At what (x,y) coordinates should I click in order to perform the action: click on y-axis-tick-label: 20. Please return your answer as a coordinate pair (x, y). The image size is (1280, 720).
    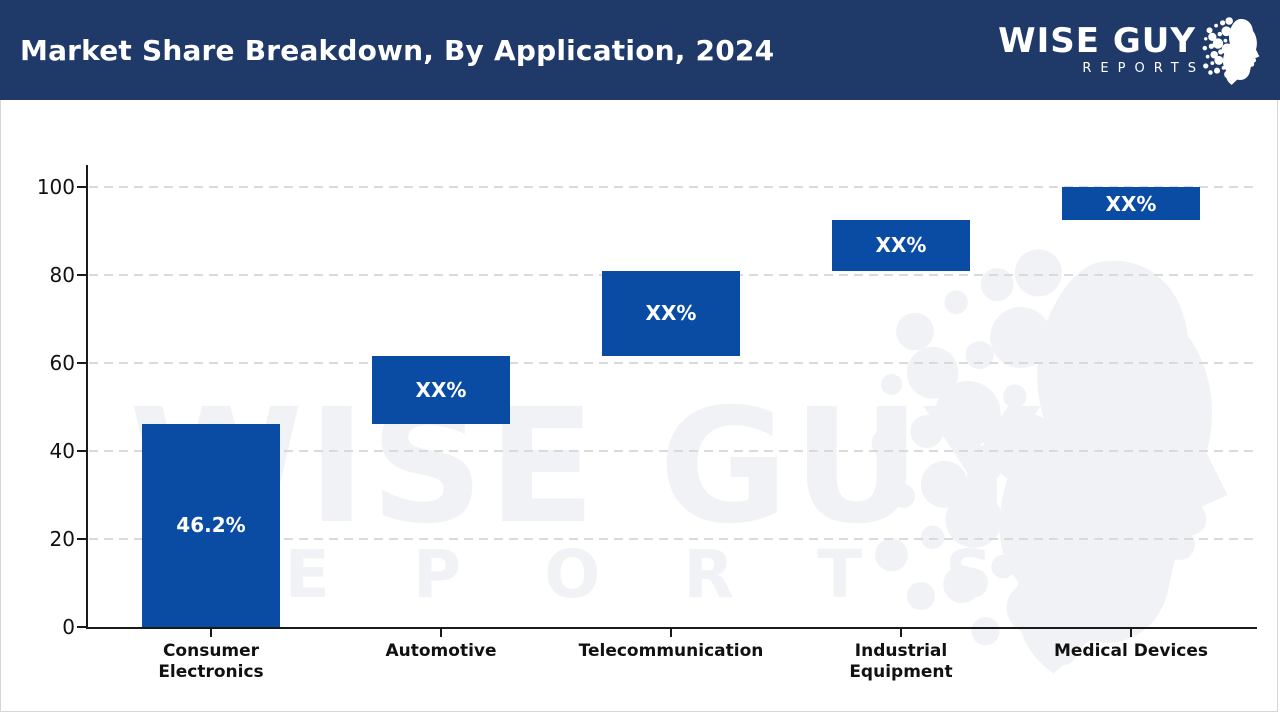
    Looking at the image, I should click on (62, 539).